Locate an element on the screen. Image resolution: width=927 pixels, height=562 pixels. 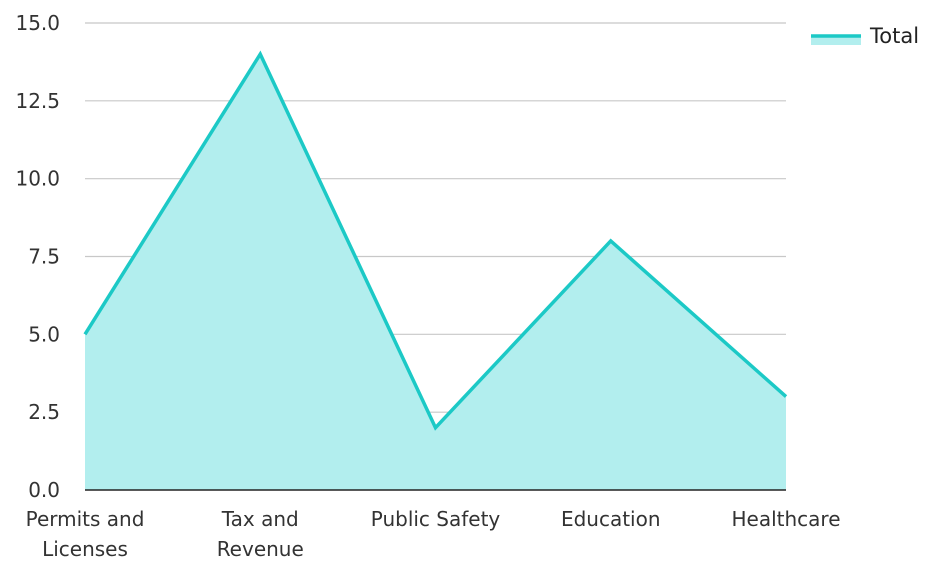
x-tick-label: Permits and Licenses is located at coordinates (85, 534).